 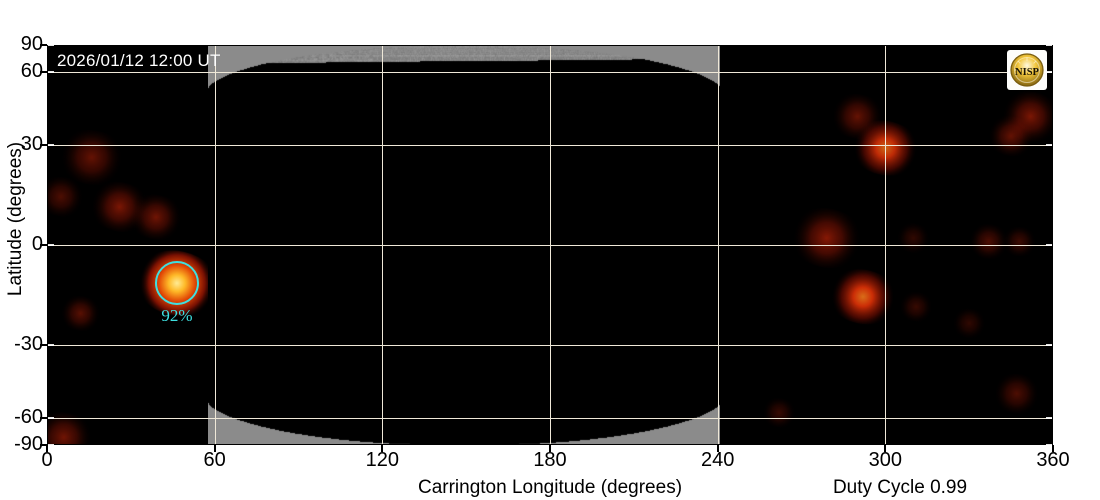 I want to click on y-inner-tick--90-right, so click(x=1049, y=445).